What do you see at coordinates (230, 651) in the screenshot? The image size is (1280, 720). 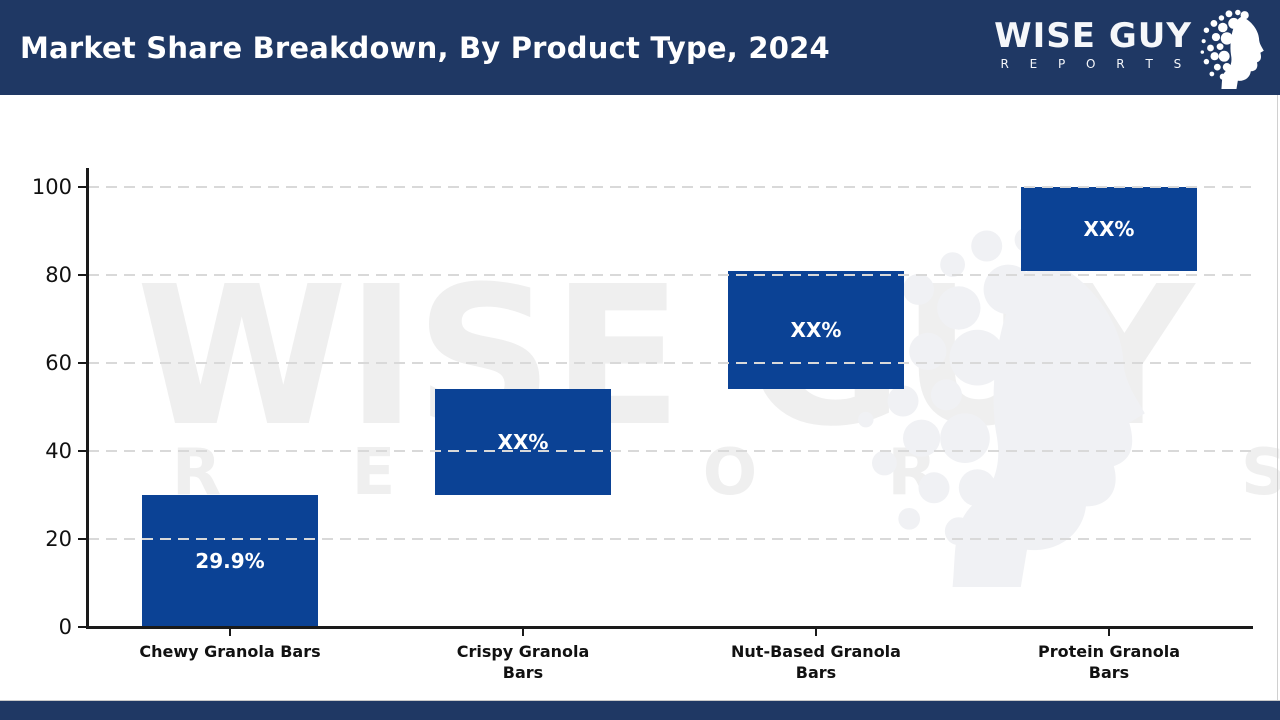 I see `x-category-label: Chewy Granola Bars` at bounding box center [230, 651].